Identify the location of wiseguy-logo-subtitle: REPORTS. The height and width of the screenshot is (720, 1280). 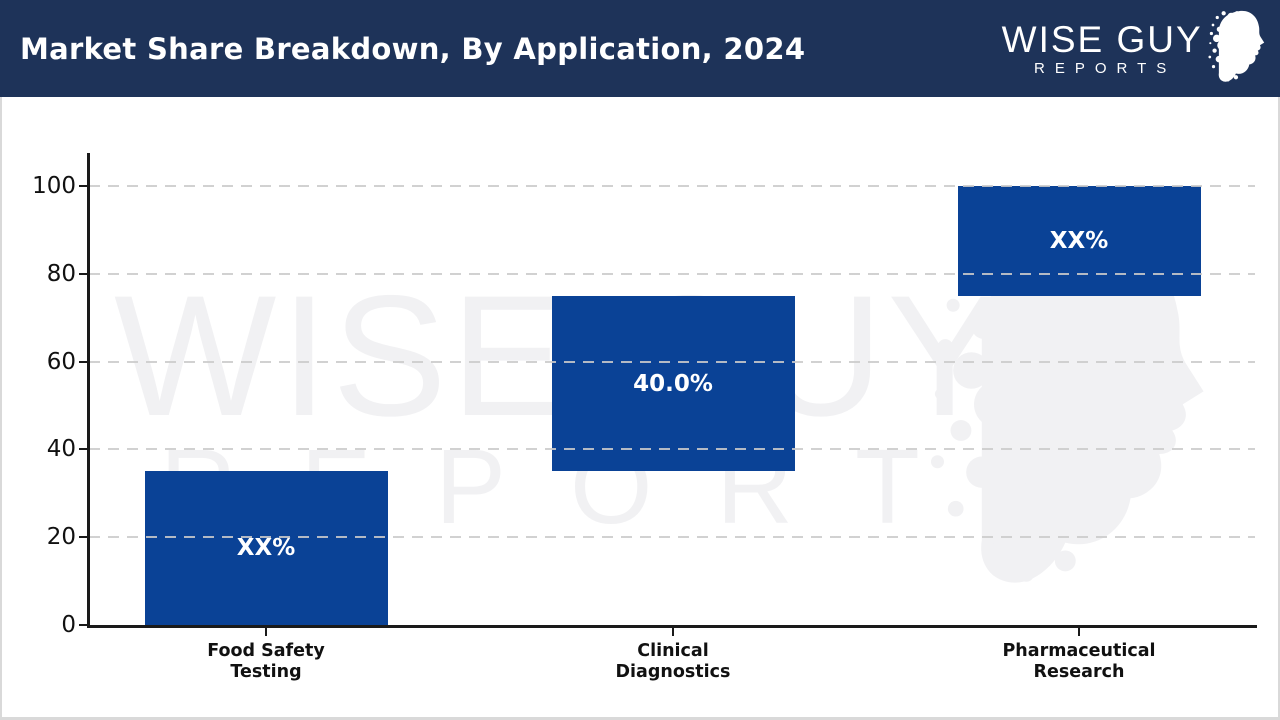
(1105, 68).